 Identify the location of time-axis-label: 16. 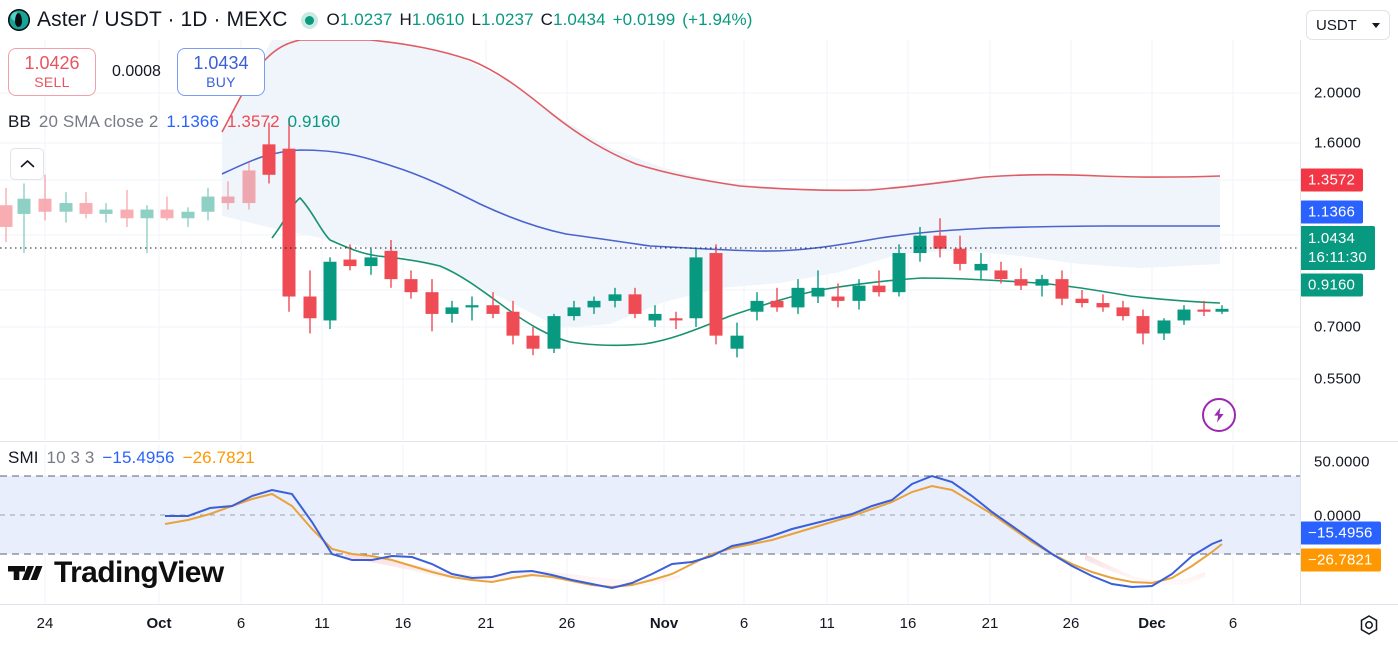
(908, 623).